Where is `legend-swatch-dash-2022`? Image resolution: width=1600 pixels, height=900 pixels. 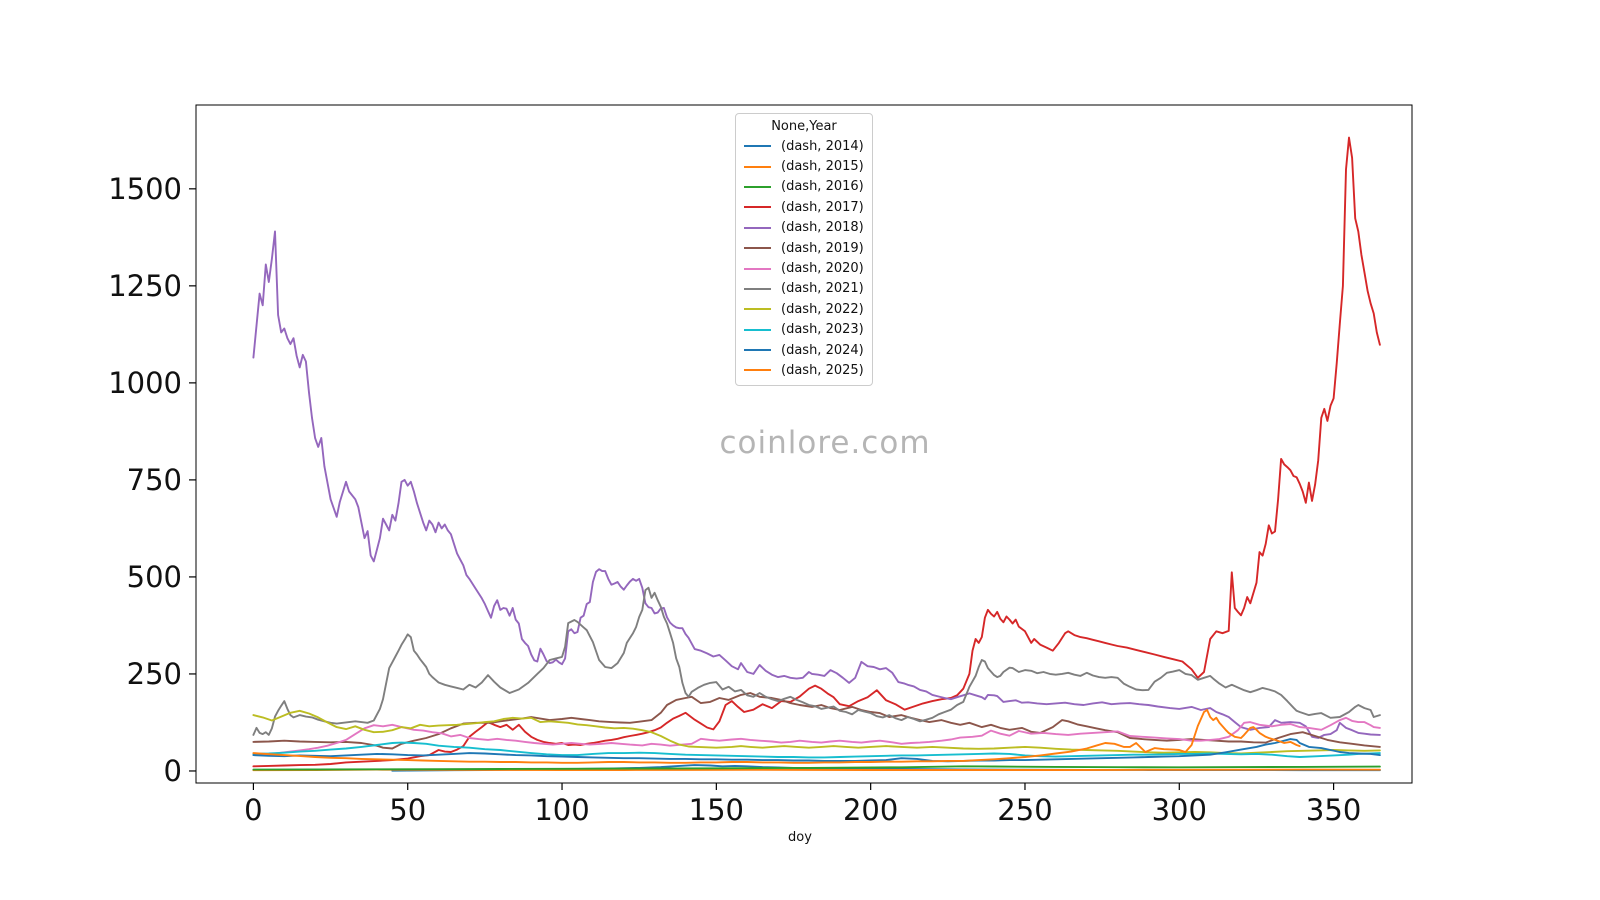
legend-swatch-dash-2022 is located at coordinates (757, 309).